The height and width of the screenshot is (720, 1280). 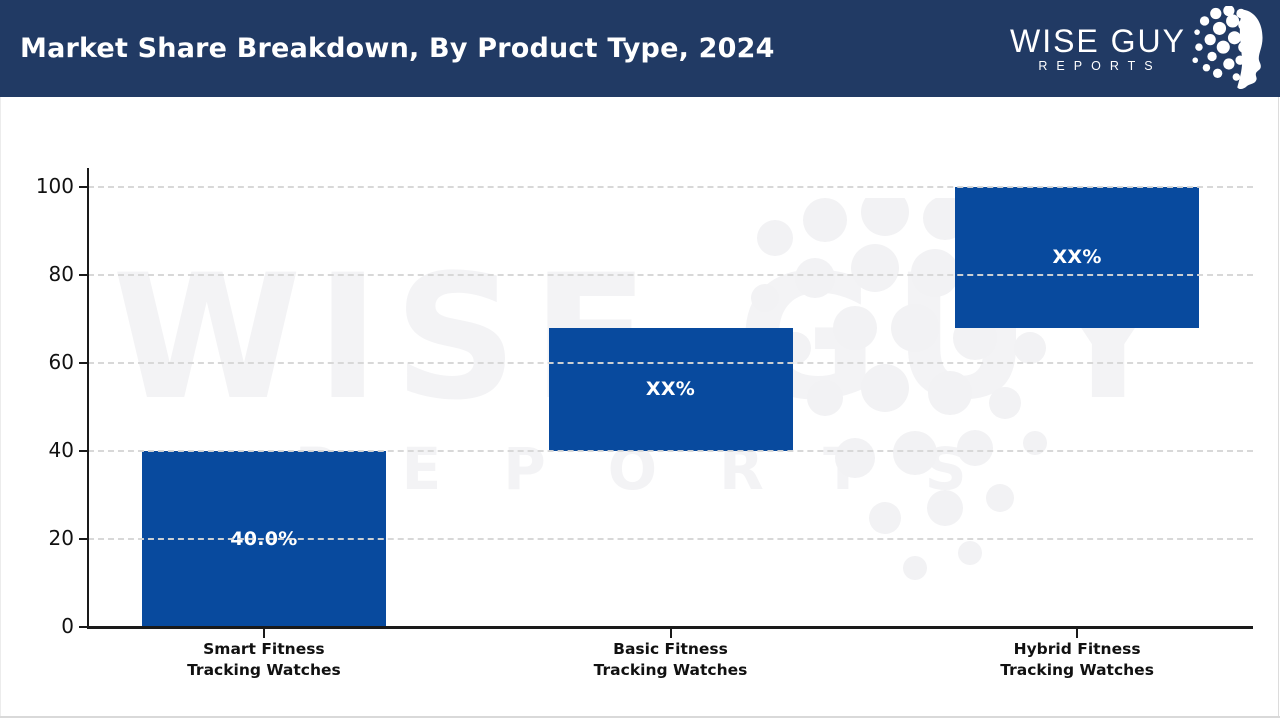 I want to click on y-axis-spine, so click(x=88, y=398).